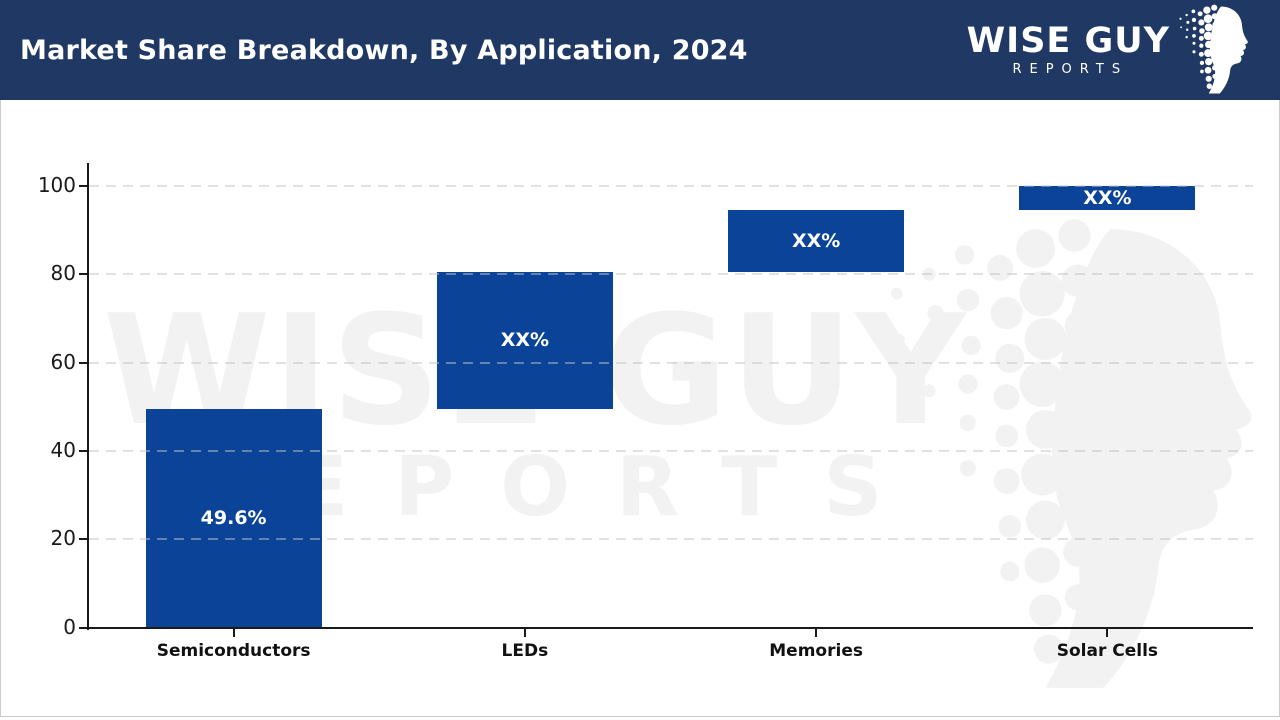 This screenshot has width=1280, height=720. I want to click on logo-face-icon, so click(1213, 49).